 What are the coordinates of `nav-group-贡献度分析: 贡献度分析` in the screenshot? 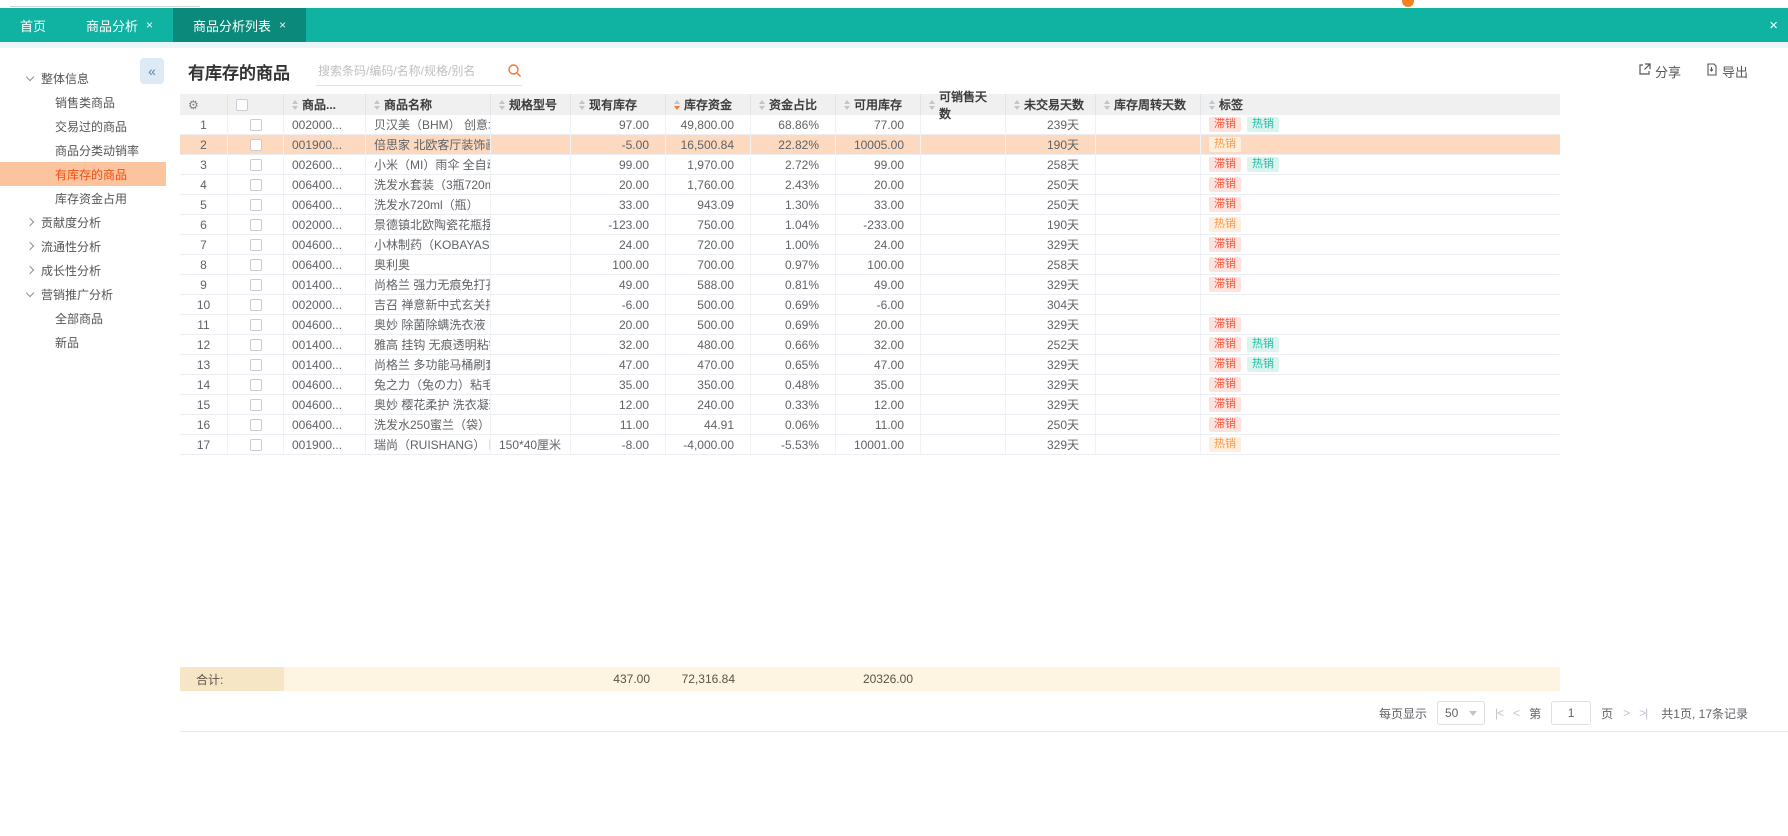 It's located at (83, 222).